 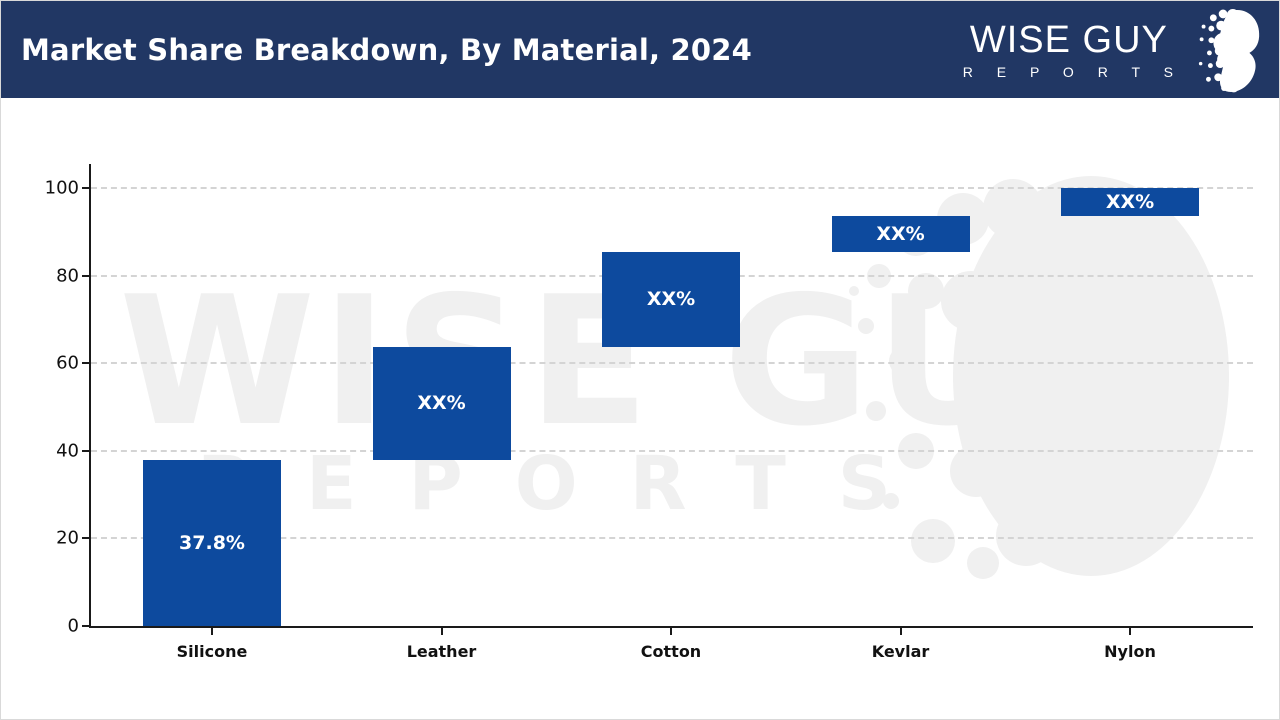 I want to click on bar-cotton: XX%, so click(x=671, y=299).